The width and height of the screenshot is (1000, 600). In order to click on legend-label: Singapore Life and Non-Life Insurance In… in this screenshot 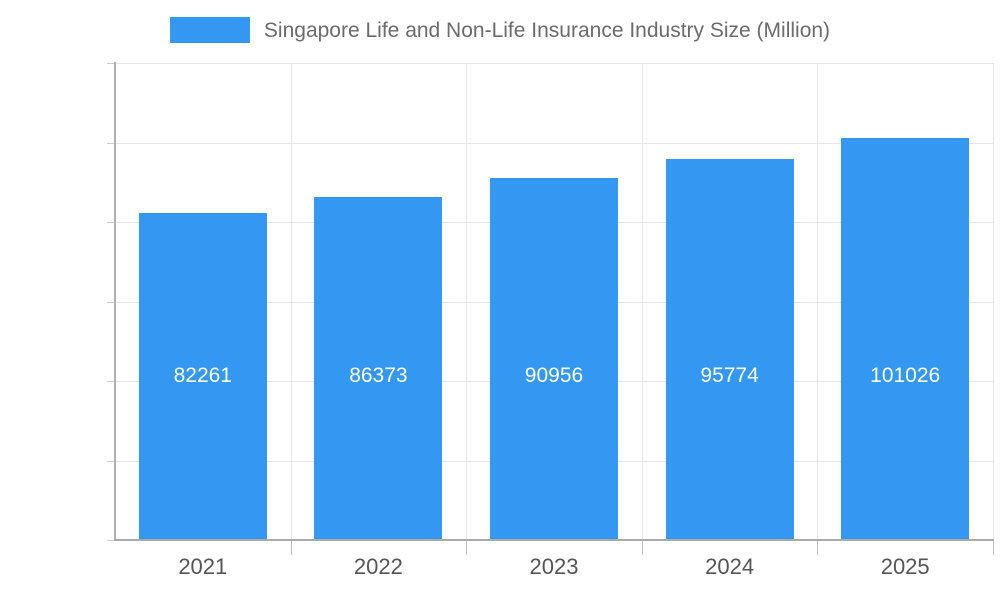, I will do `click(547, 30)`.